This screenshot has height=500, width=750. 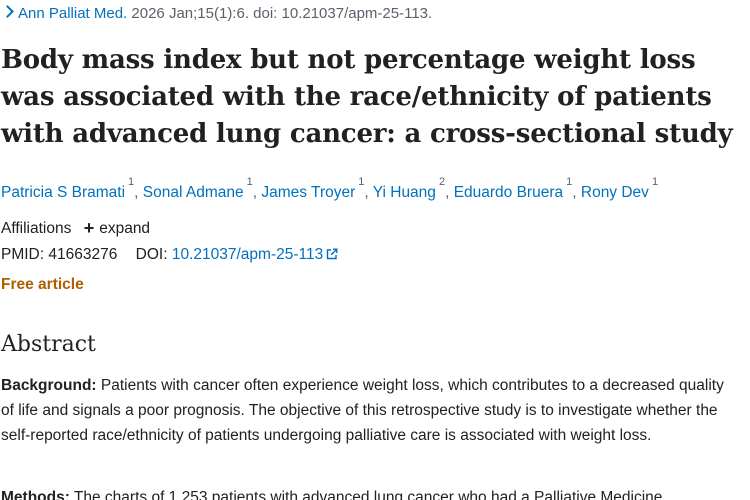 What do you see at coordinates (169, 255) in the screenshot?
I see `identifiers-row: PMID: 41663276 DOI: 10.21037/apm-25-113` at bounding box center [169, 255].